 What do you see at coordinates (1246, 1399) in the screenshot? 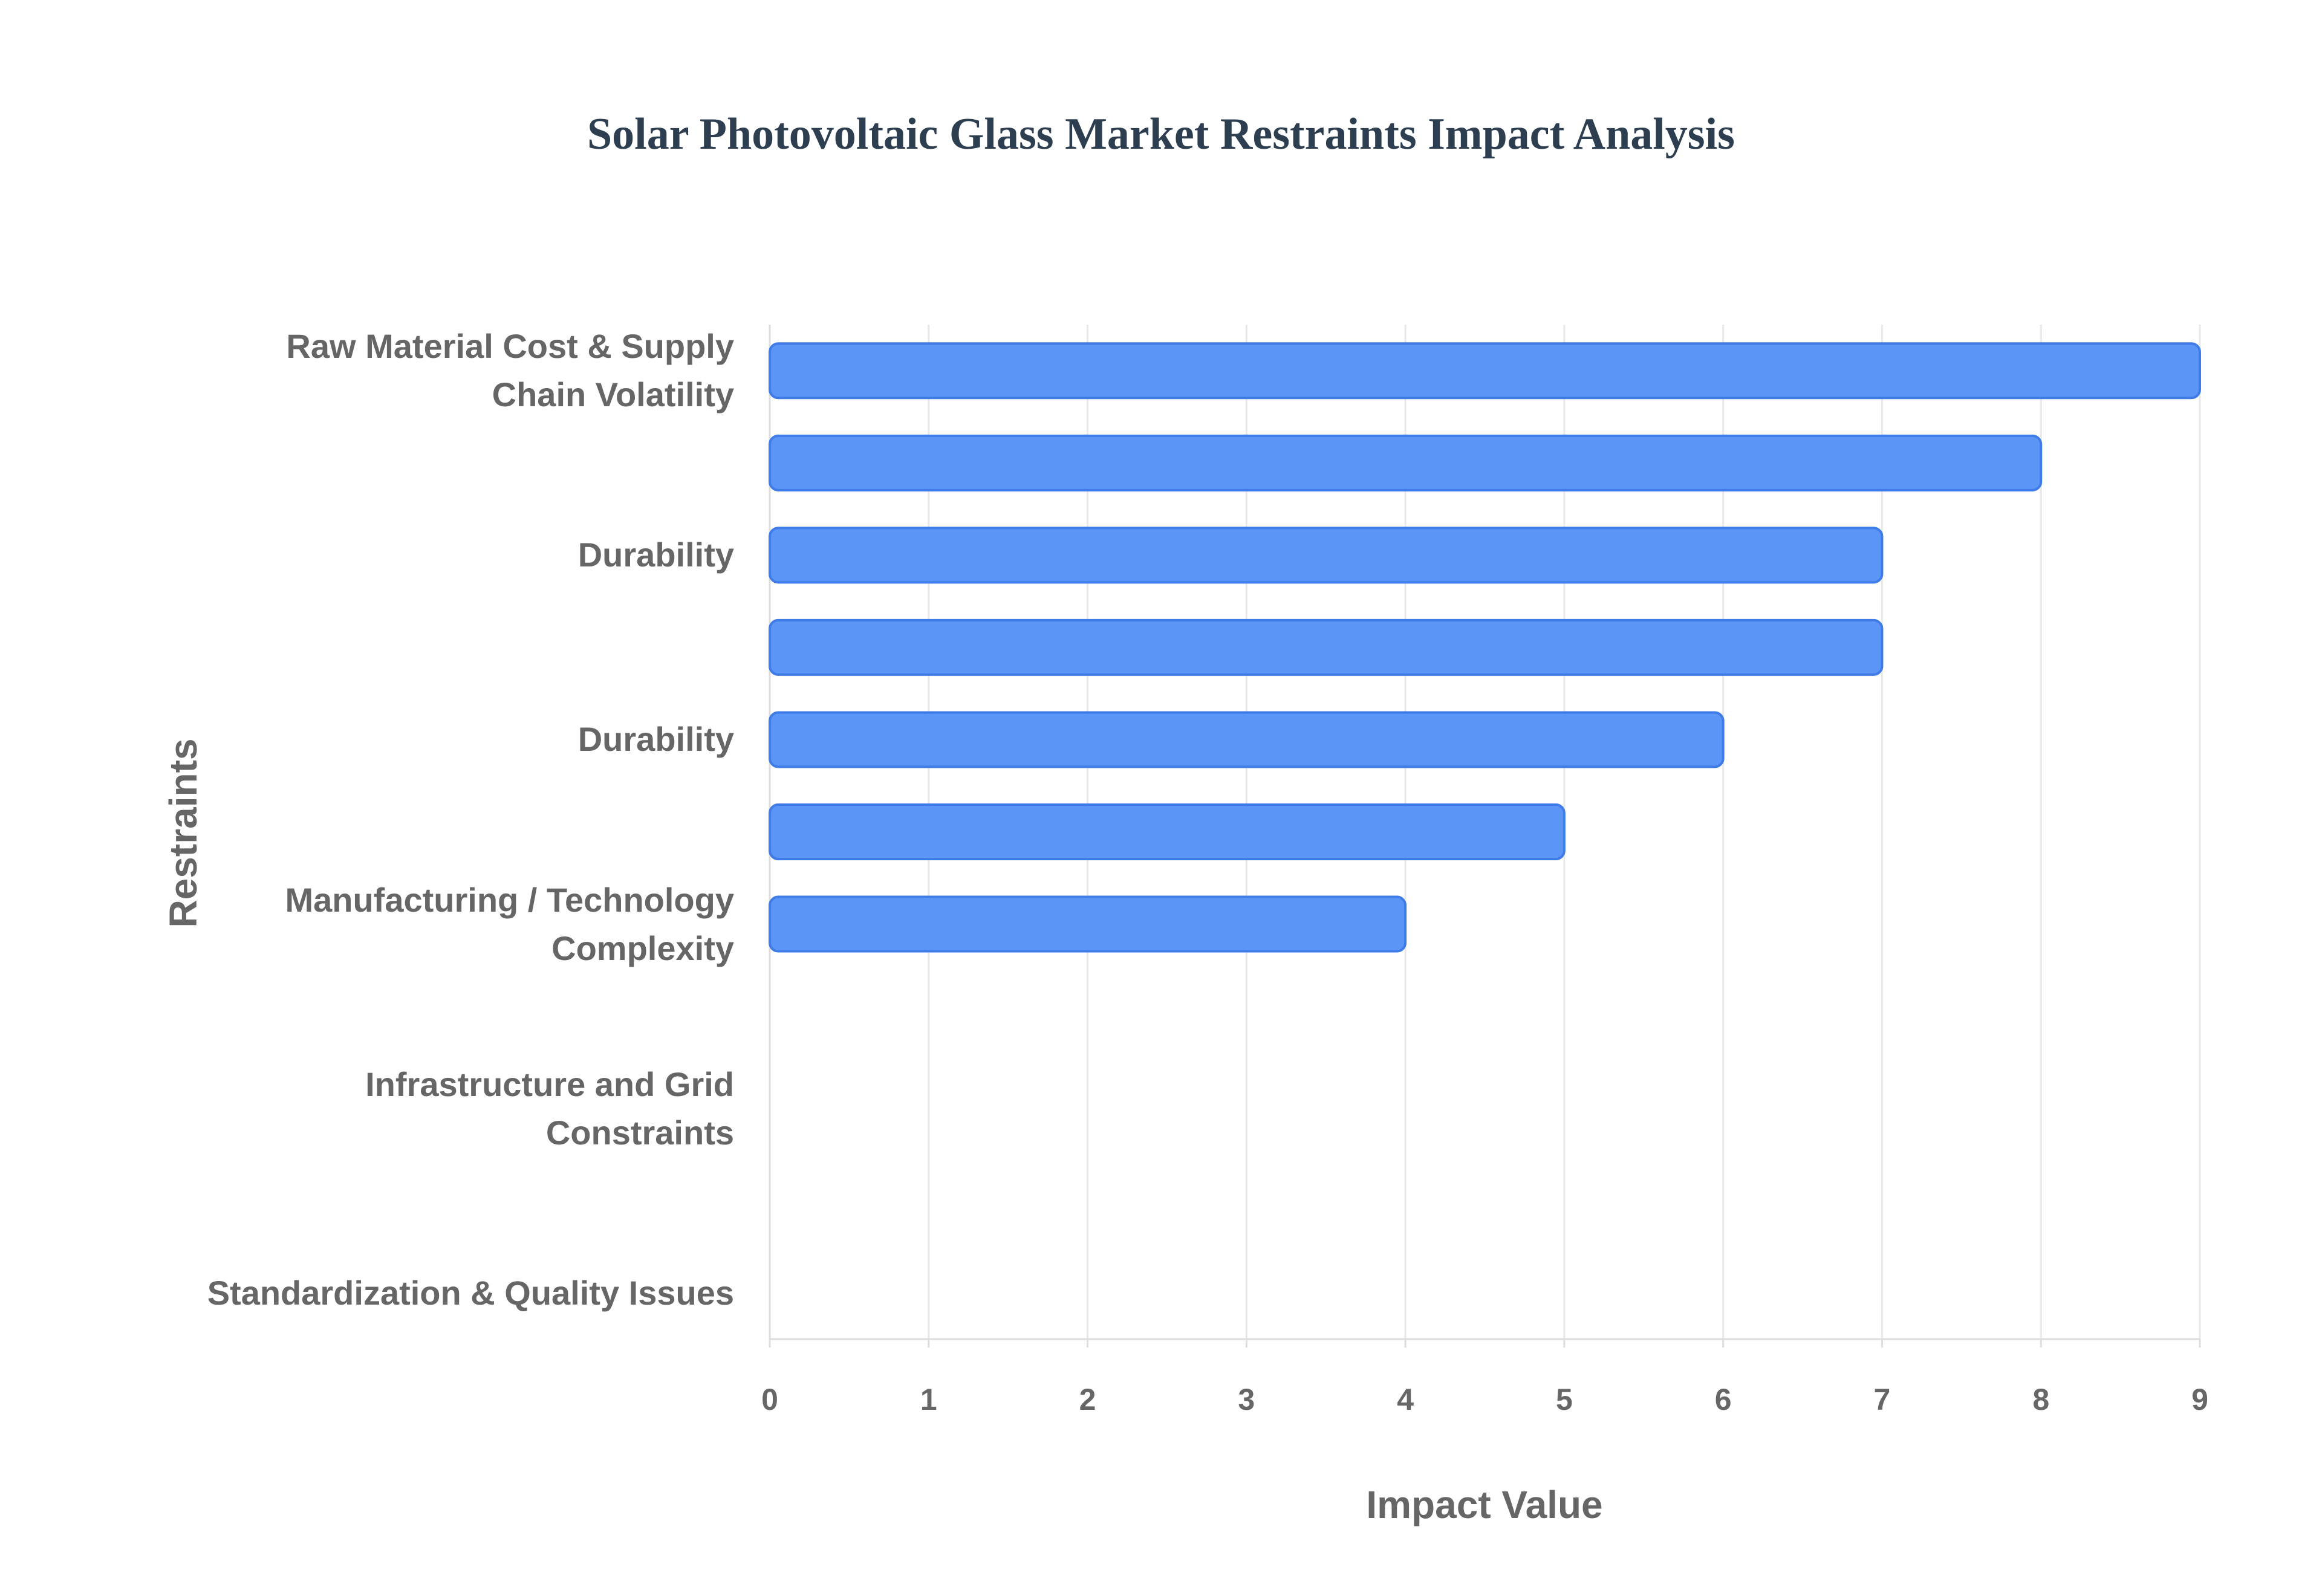
I see `x-tick-label: 3` at bounding box center [1246, 1399].